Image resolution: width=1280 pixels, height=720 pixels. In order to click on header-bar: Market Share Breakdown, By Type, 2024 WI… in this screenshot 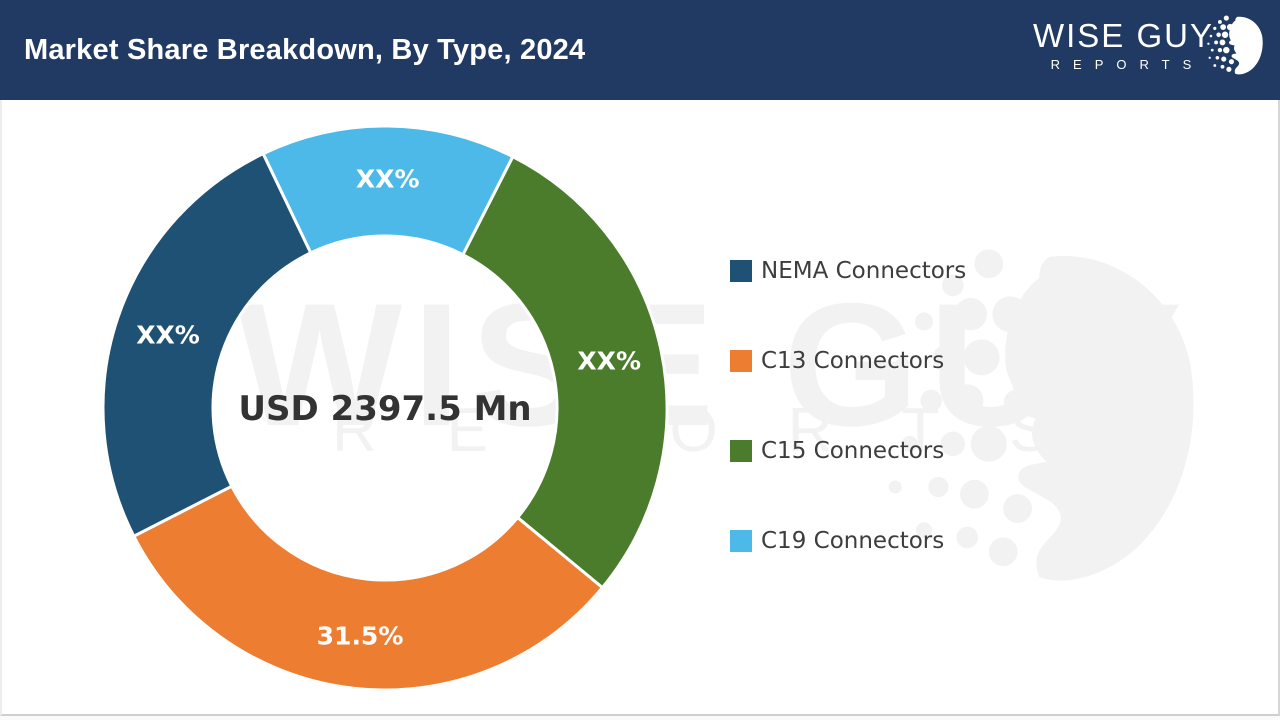, I will do `click(640, 50)`.